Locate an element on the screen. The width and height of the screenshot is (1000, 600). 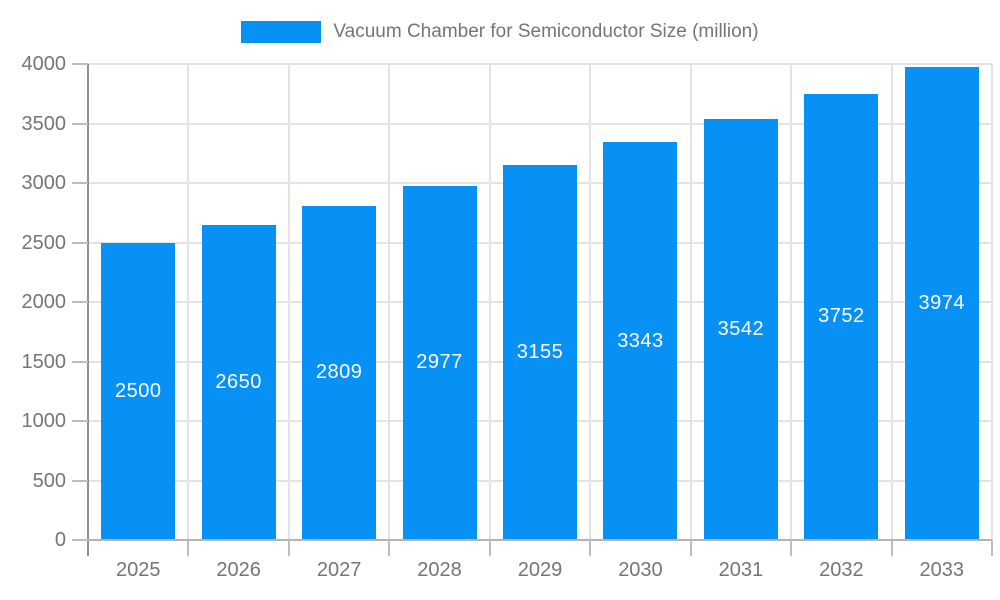
bar-value-label: 3752 is located at coordinates (841, 316).